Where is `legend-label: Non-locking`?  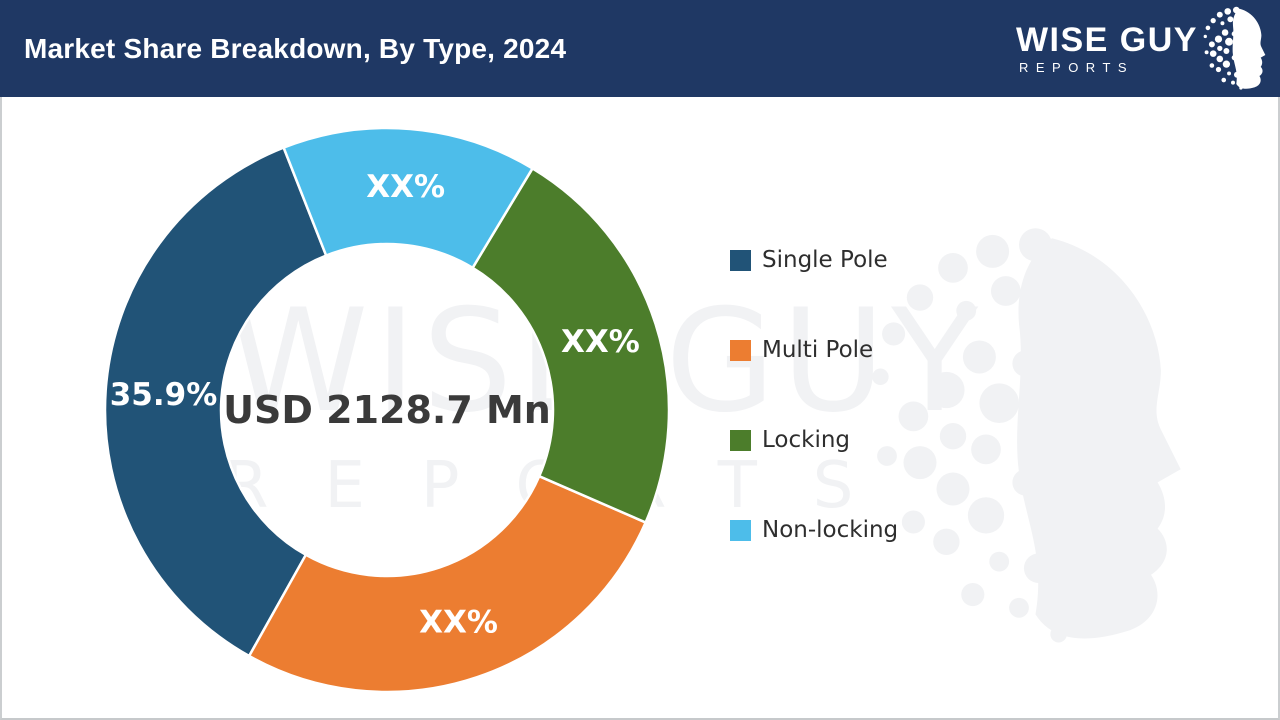
legend-label: Non-locking is located at coordinates (830, 530).